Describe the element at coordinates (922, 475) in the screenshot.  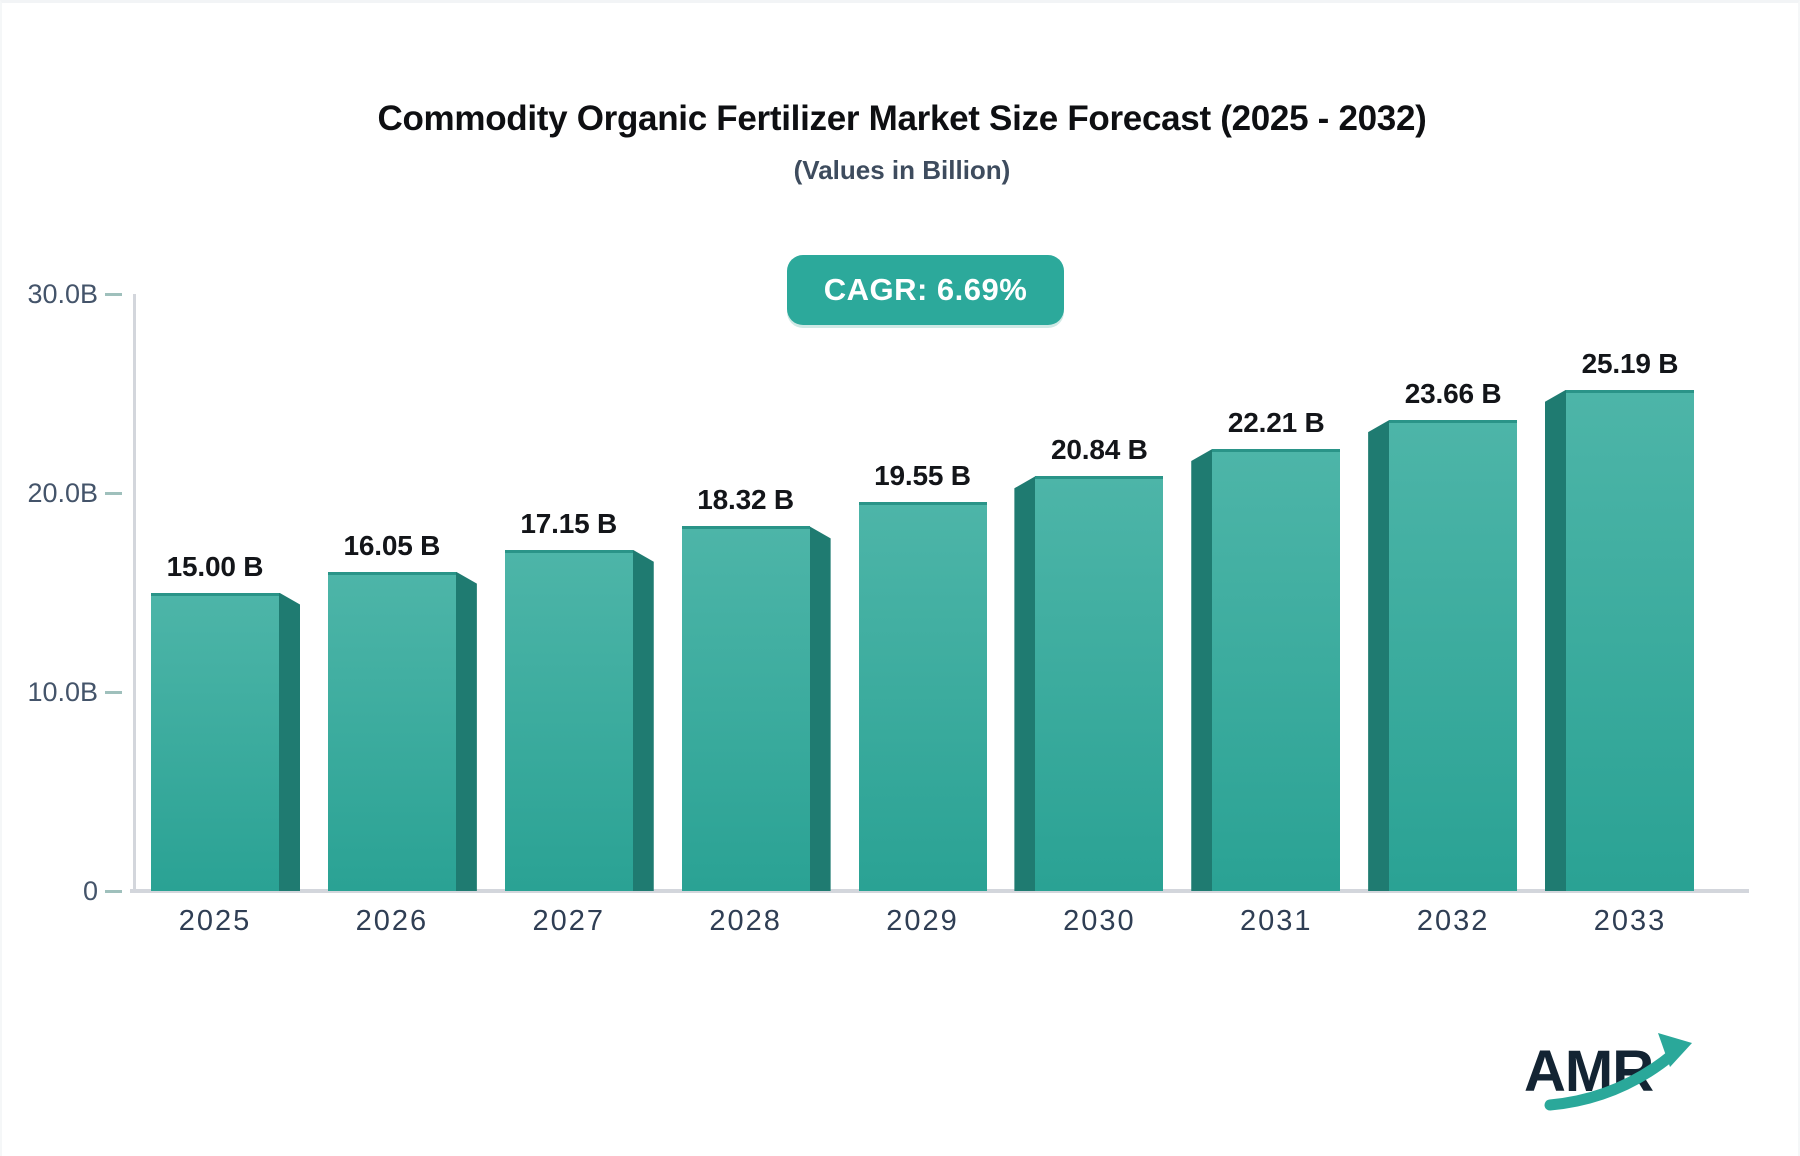
I see `bar-value-label: 19.55 B` at that location.